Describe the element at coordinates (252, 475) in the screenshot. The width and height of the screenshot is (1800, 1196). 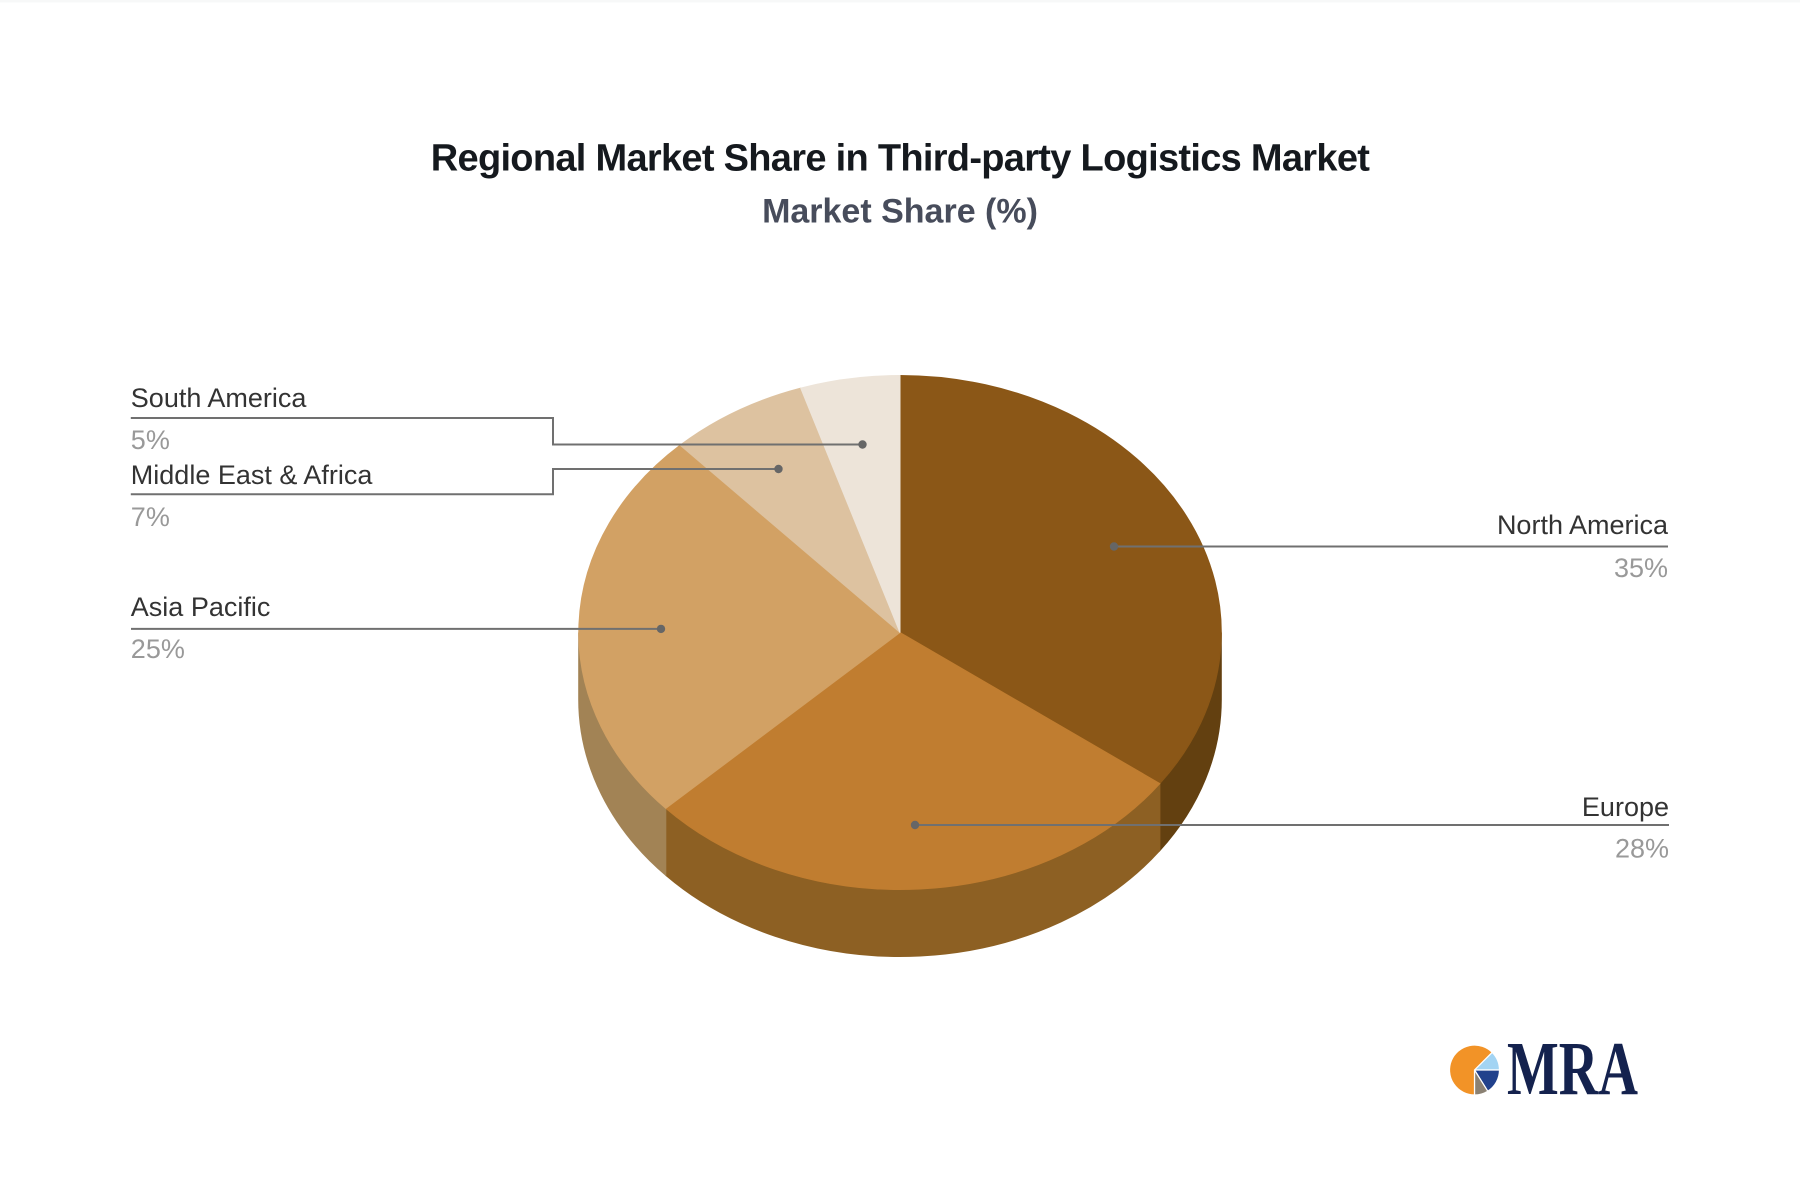
I see `svg-text: Middle East & Africa` at that location.